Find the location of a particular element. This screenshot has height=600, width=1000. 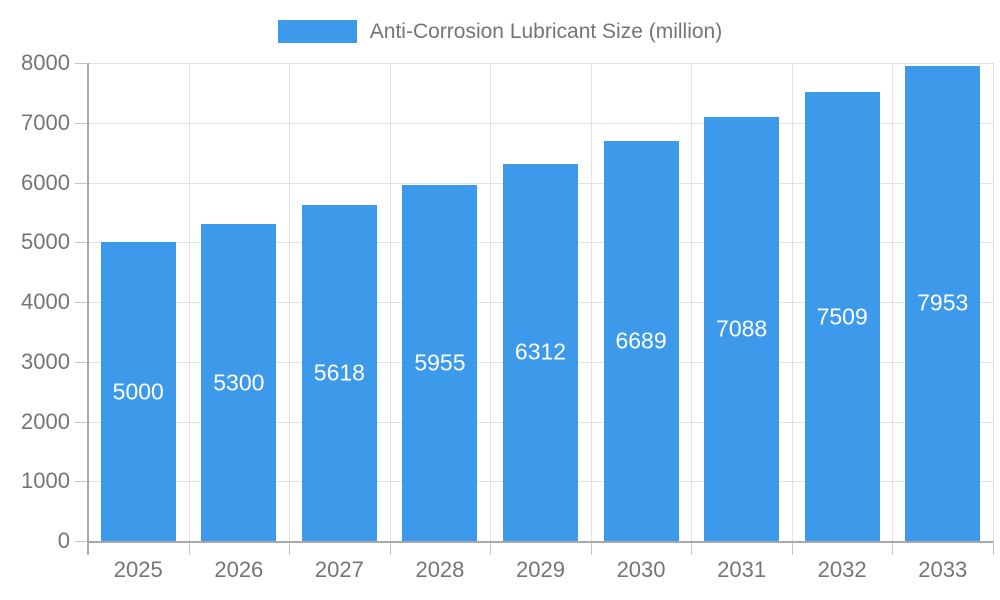

x-axis-label: 2033 is located at coordinates (943, 569).